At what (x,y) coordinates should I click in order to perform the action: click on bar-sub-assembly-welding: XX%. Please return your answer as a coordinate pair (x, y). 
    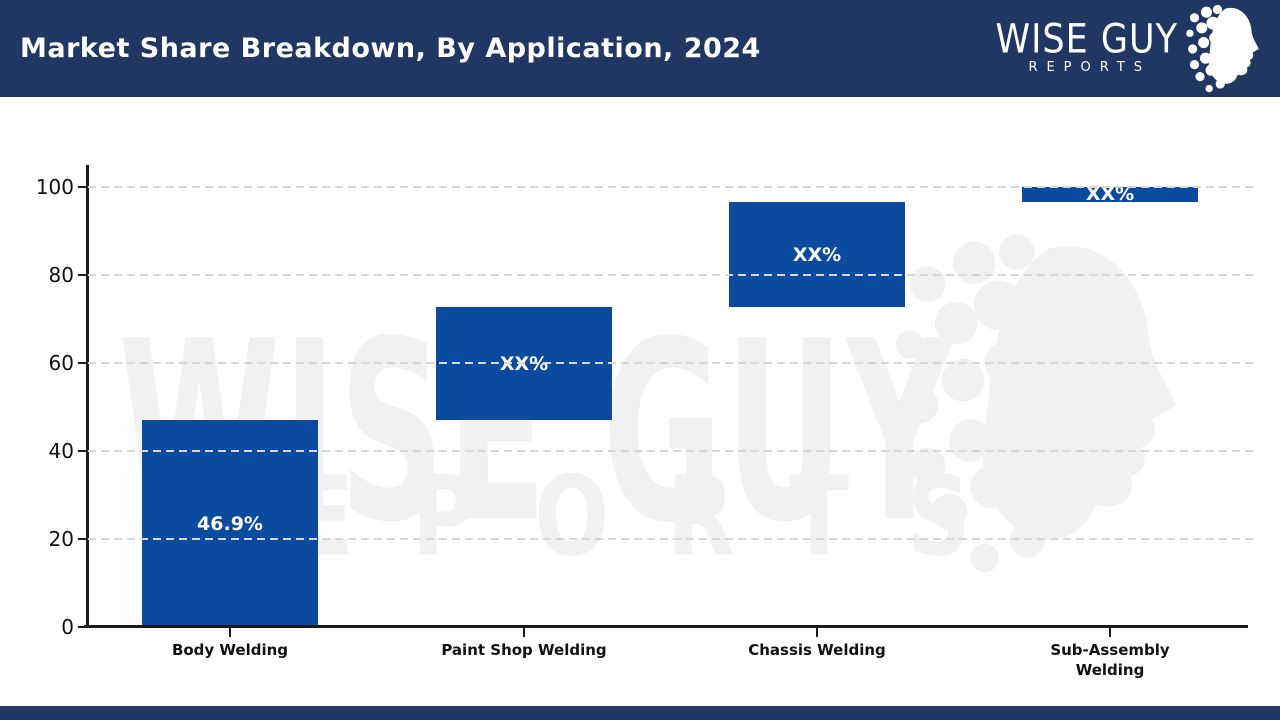
    Looking at the image, I should click on (1110, 194).